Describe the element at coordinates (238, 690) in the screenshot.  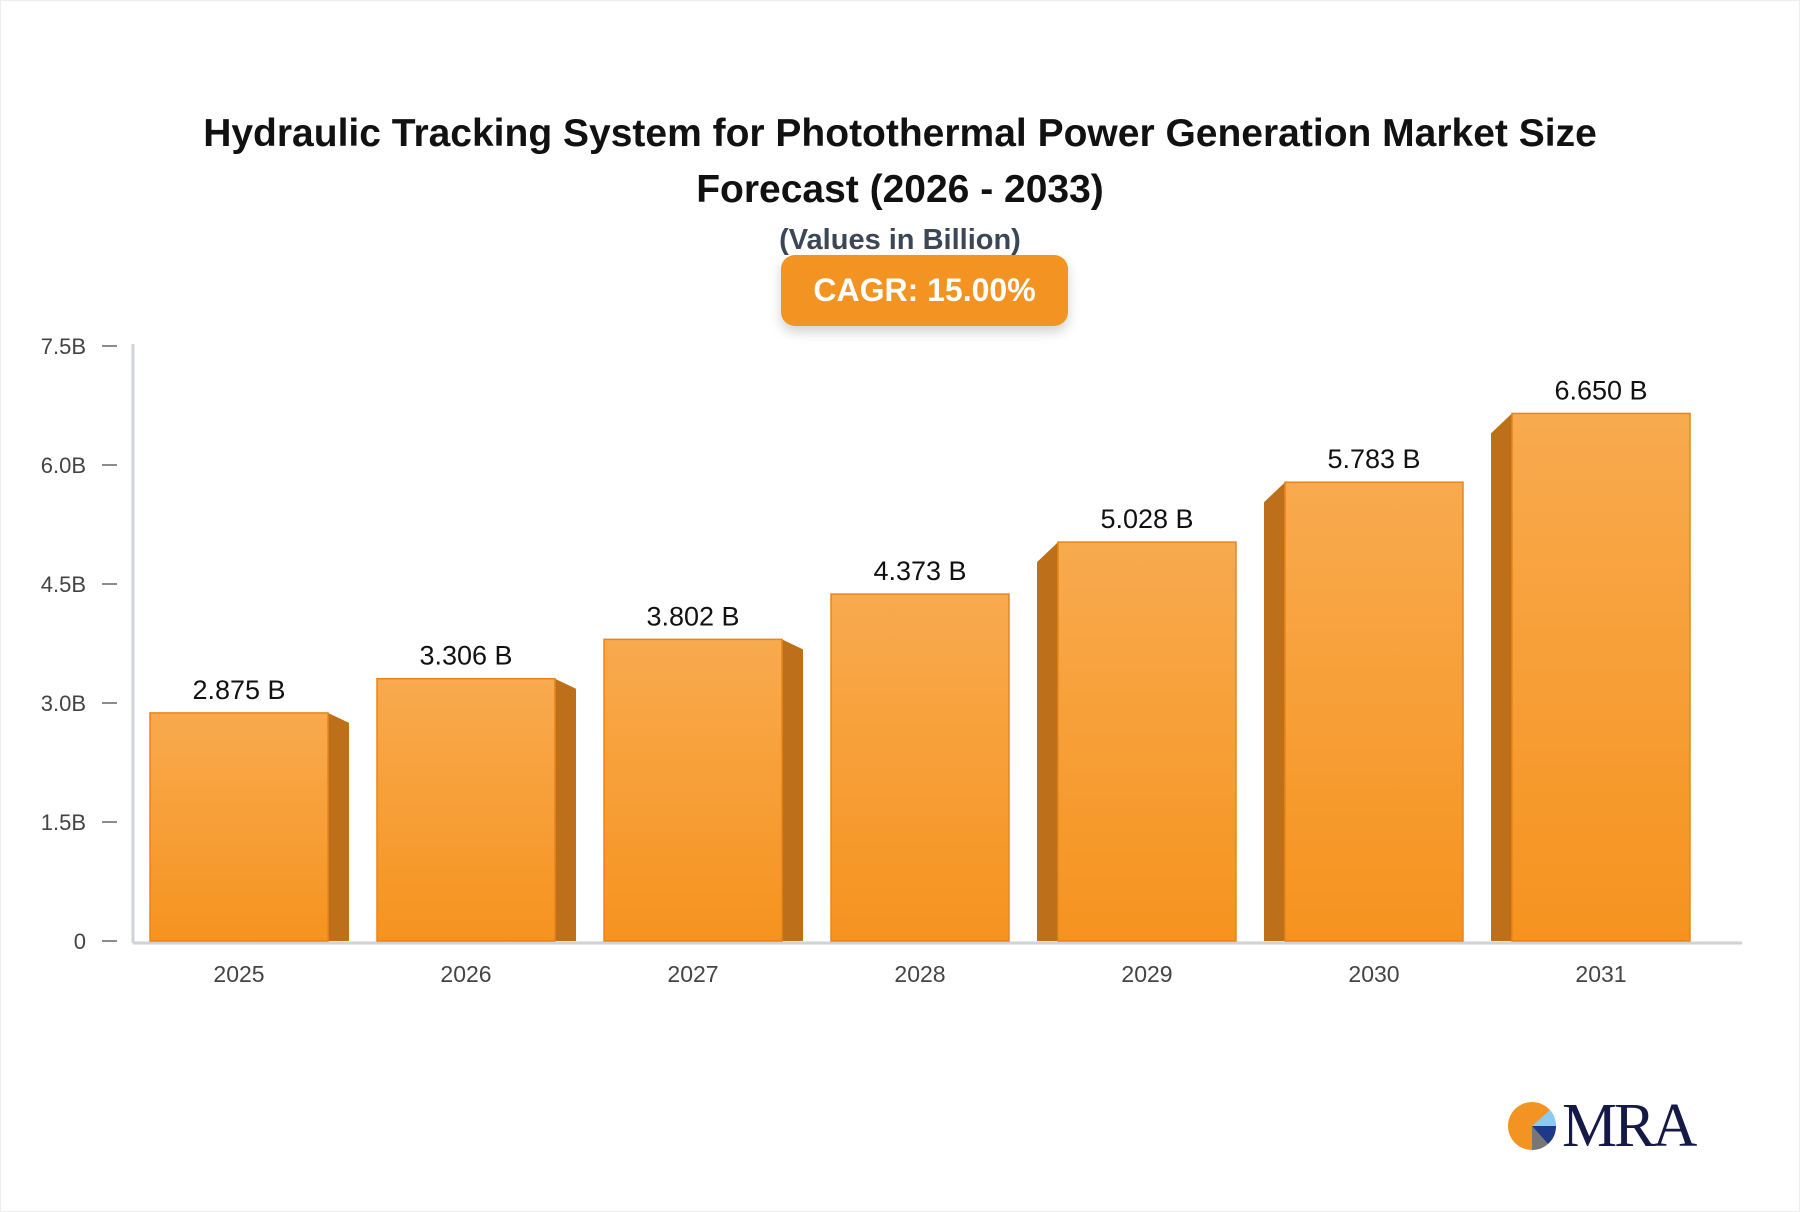
I see `bar-value-label: 2.875 B` at that location.